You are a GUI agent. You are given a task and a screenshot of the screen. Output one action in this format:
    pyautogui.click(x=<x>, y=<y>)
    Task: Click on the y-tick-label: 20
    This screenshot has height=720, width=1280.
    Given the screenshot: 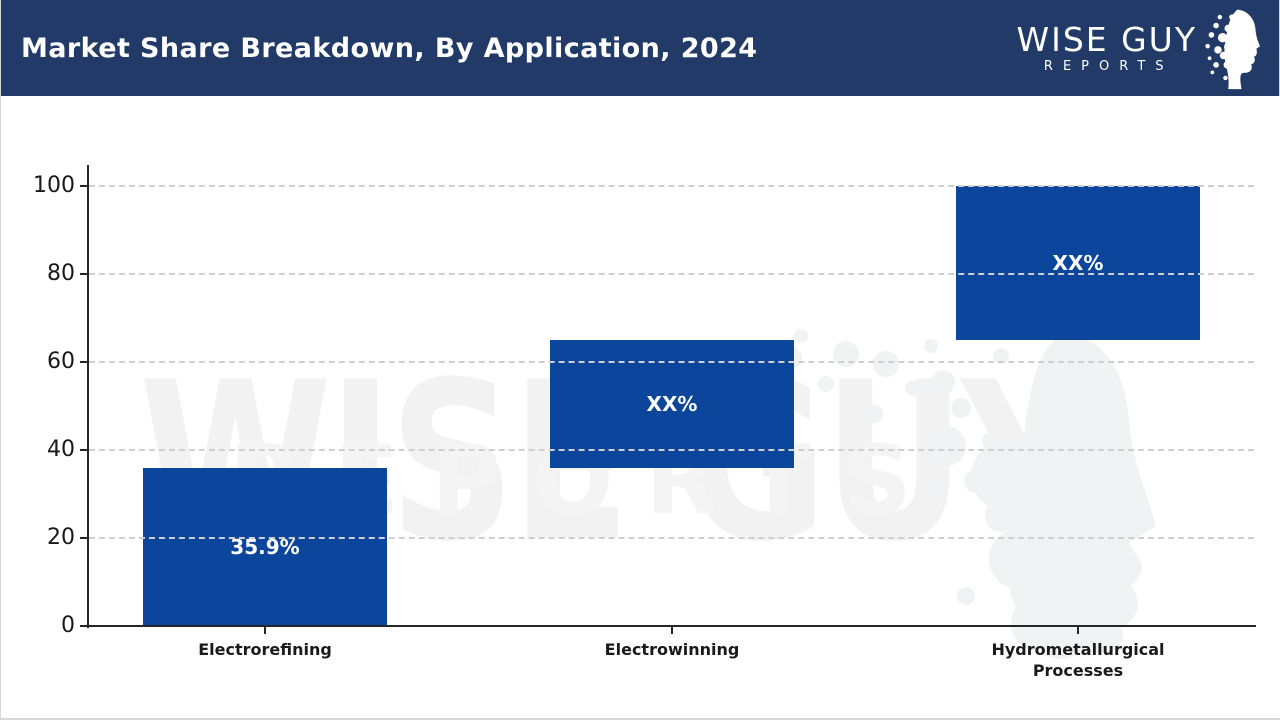 What is the action you would take?
    pyautogui.click(x=61, y=537)
    